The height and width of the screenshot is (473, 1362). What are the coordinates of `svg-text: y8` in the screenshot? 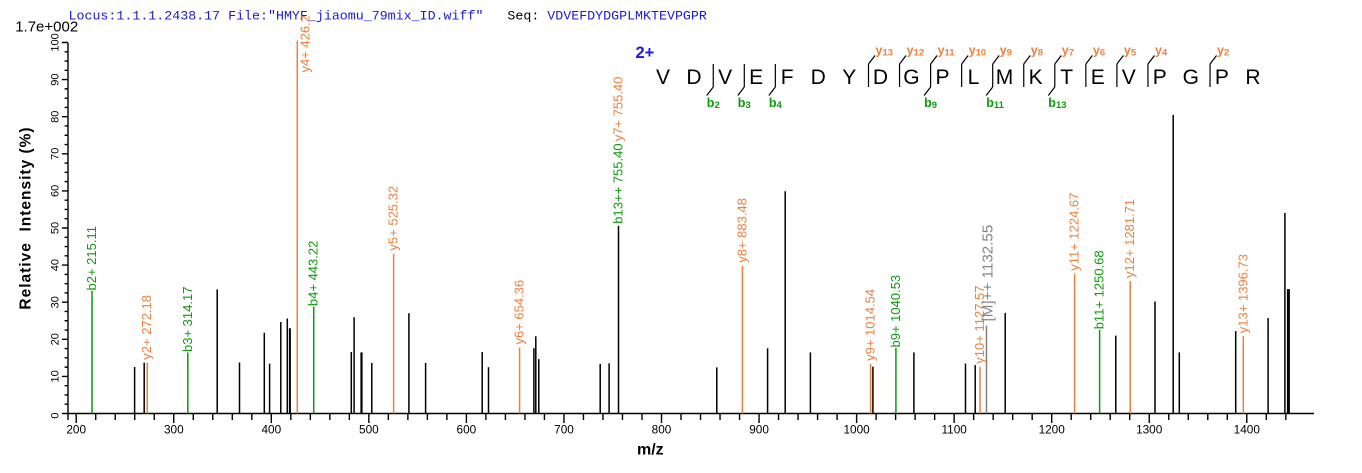 It's located at (1037, 51).